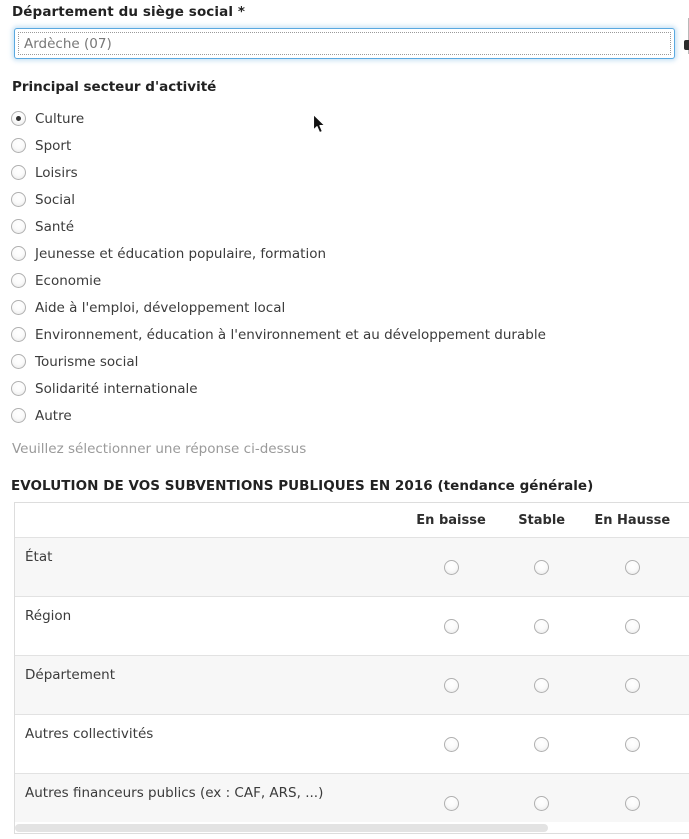 The image size is (689, 839). Describe the element at coordinates (281, 828) in the screenshot. I see `matrix-hscrollbar-thumb` at that location.